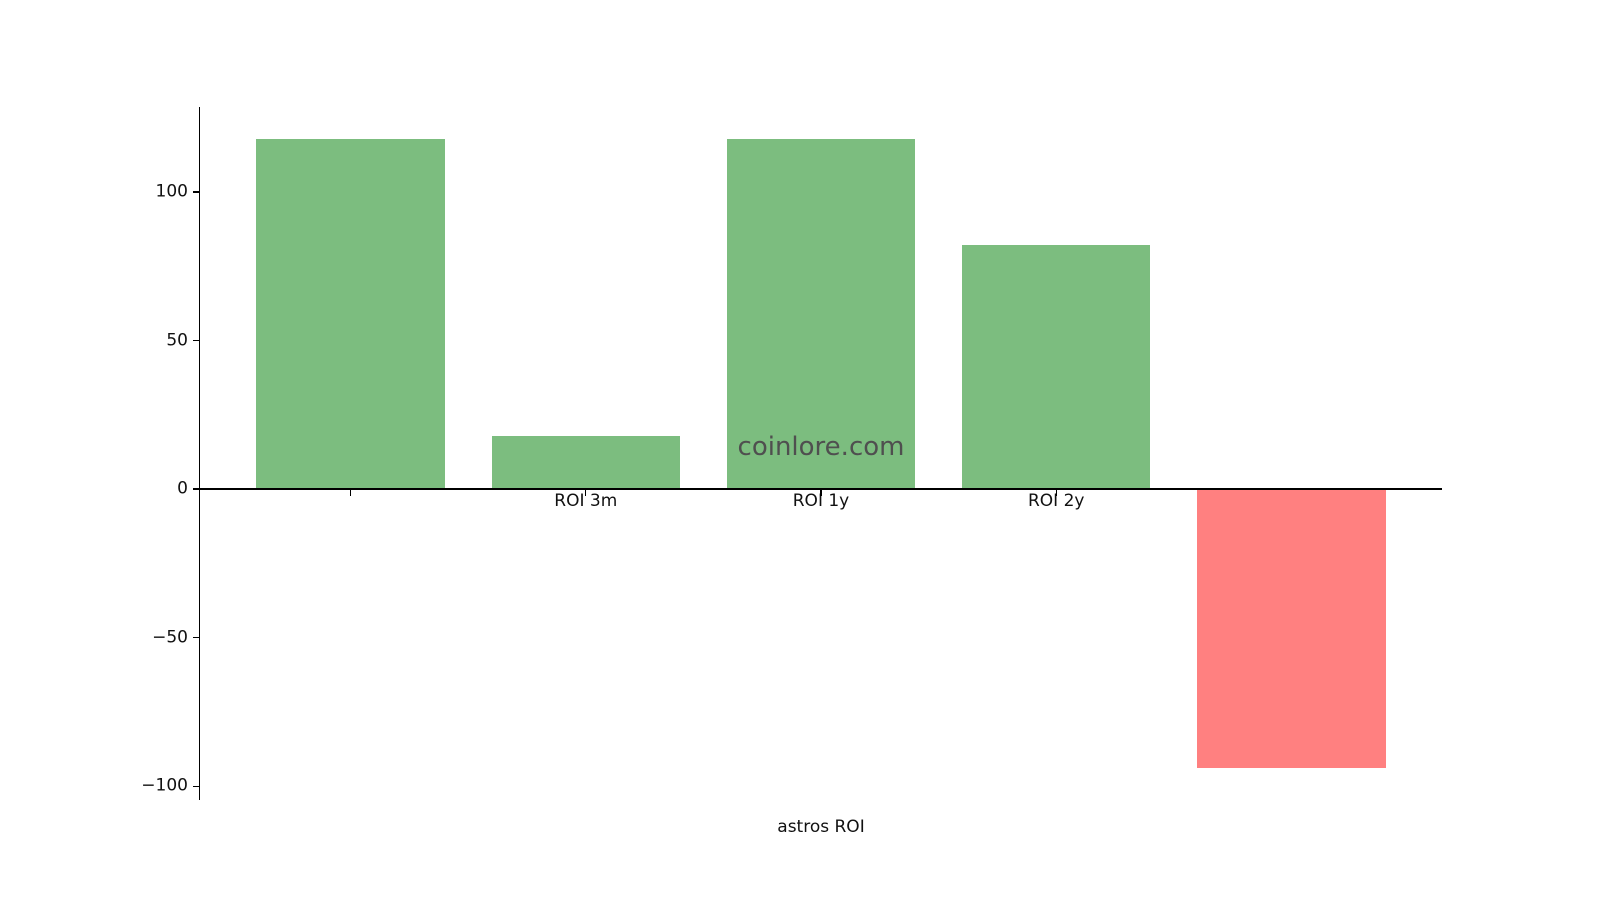  Describe the element at coordinates (170, 637) in the screenshot. I see `y-tick-label--50: −50` at that location.